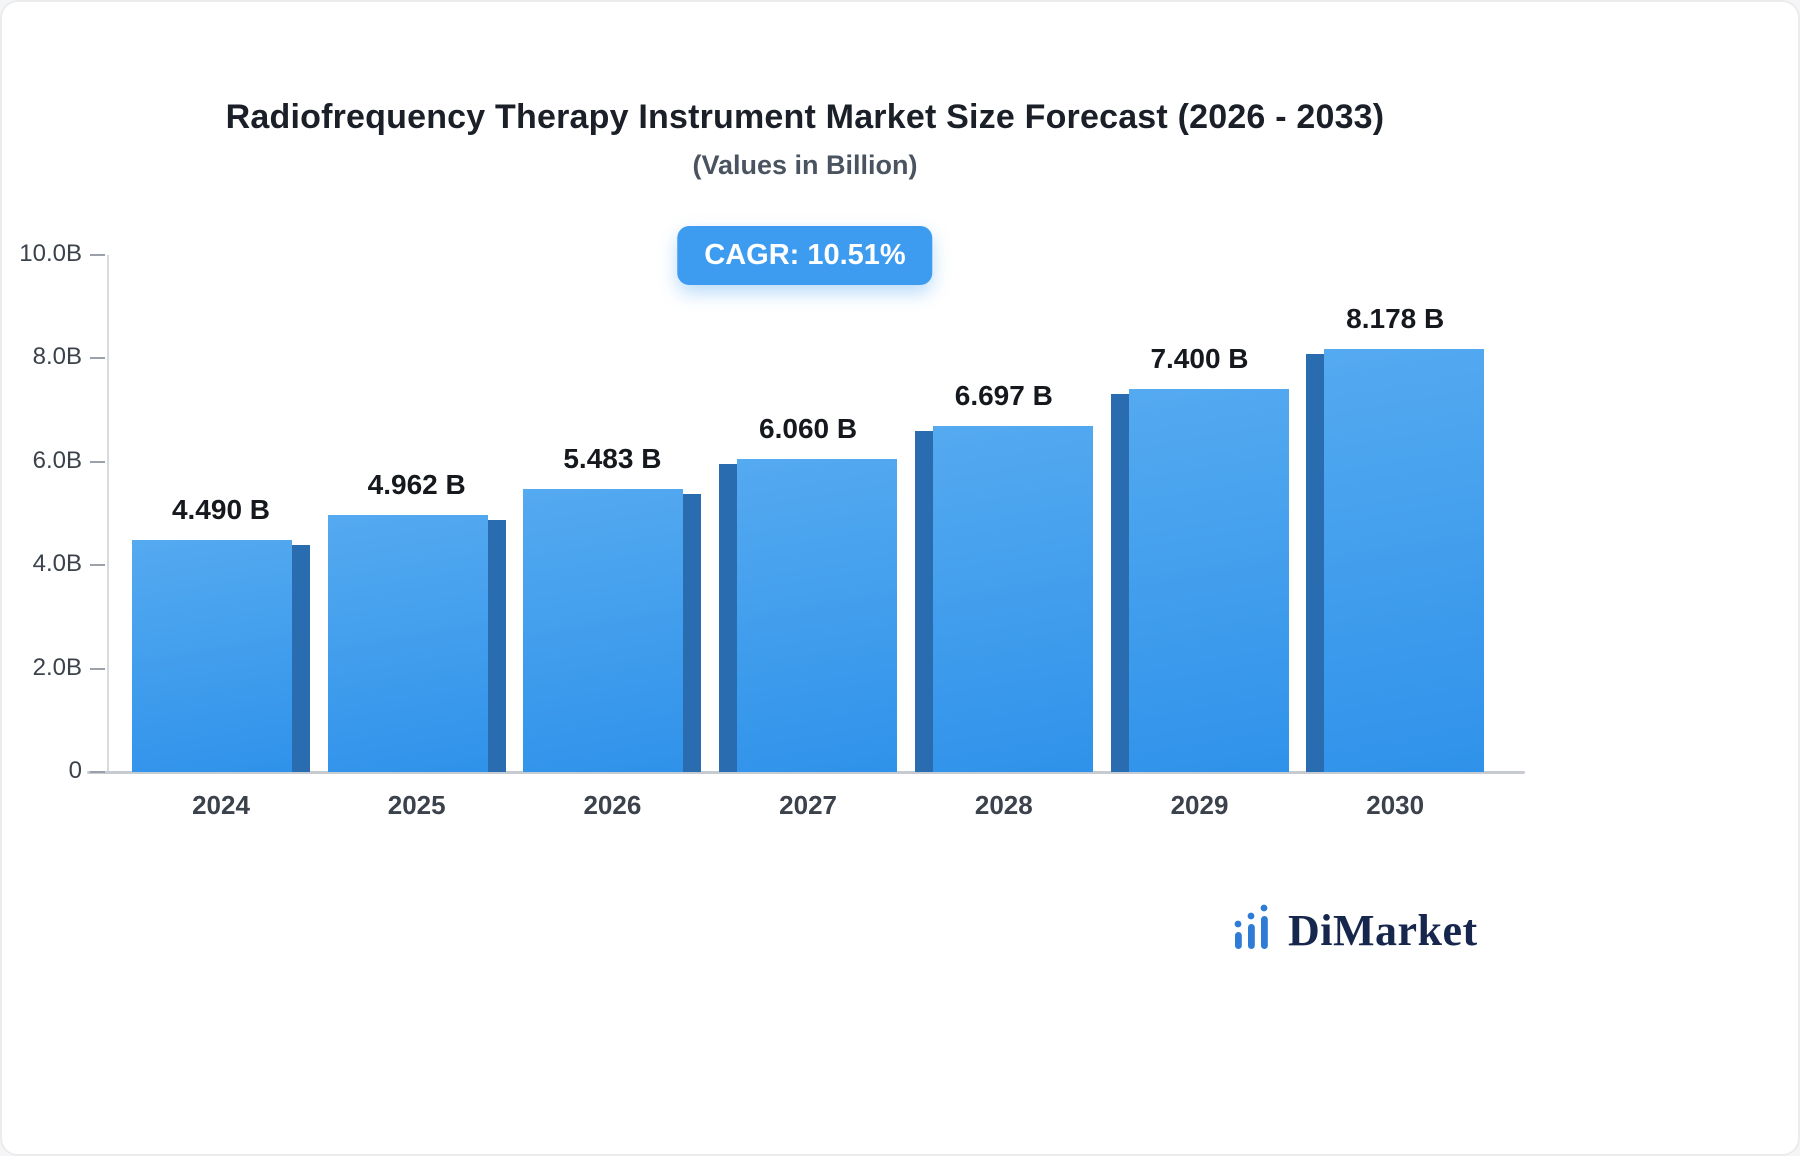  Describe the element at coordinates (57, 667) in the screenshot. I see `y-tick-label: 2.0B` at that location.